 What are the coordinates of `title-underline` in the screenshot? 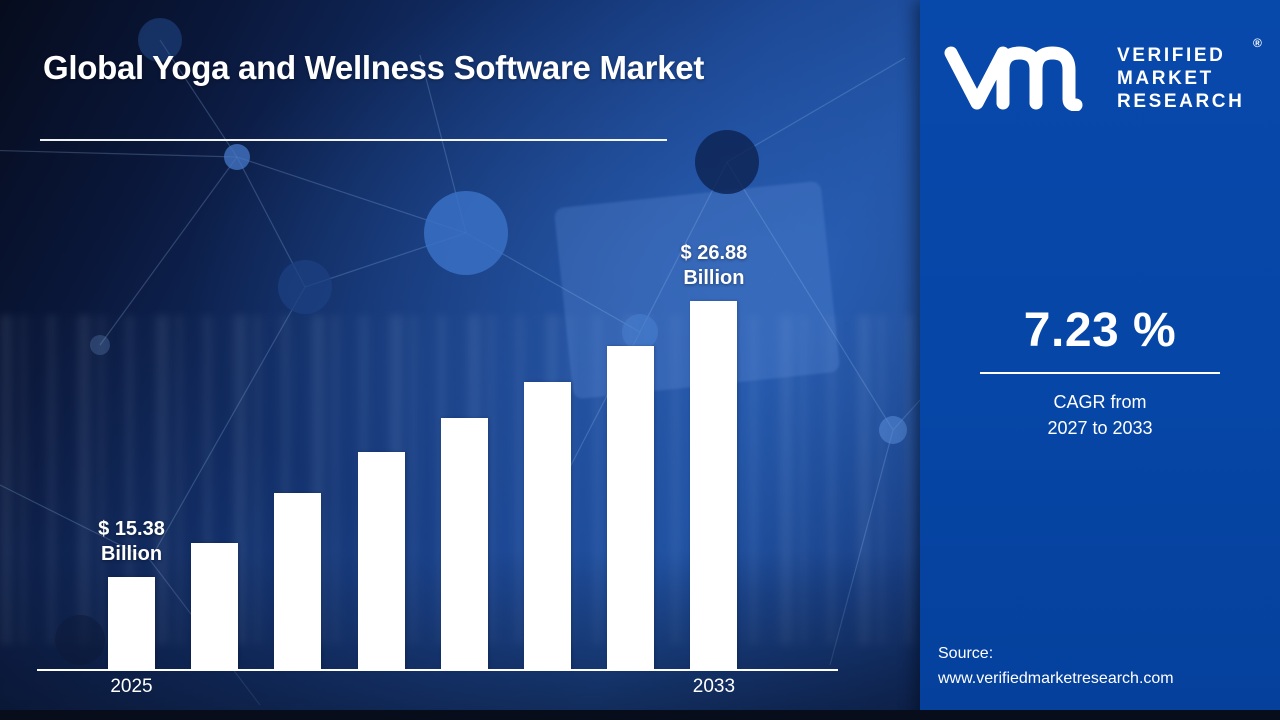 It's located at (353, 140).